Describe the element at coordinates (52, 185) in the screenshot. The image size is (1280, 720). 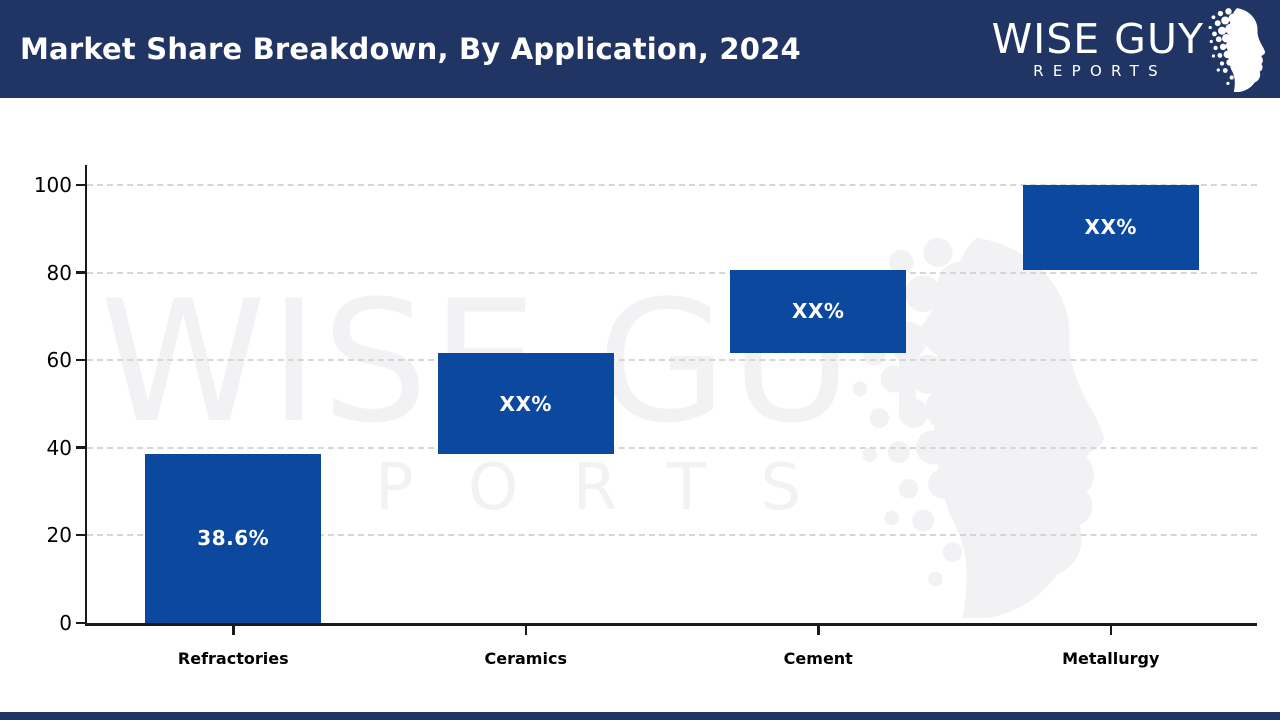
I see `y-tick-label: 100` at that location.